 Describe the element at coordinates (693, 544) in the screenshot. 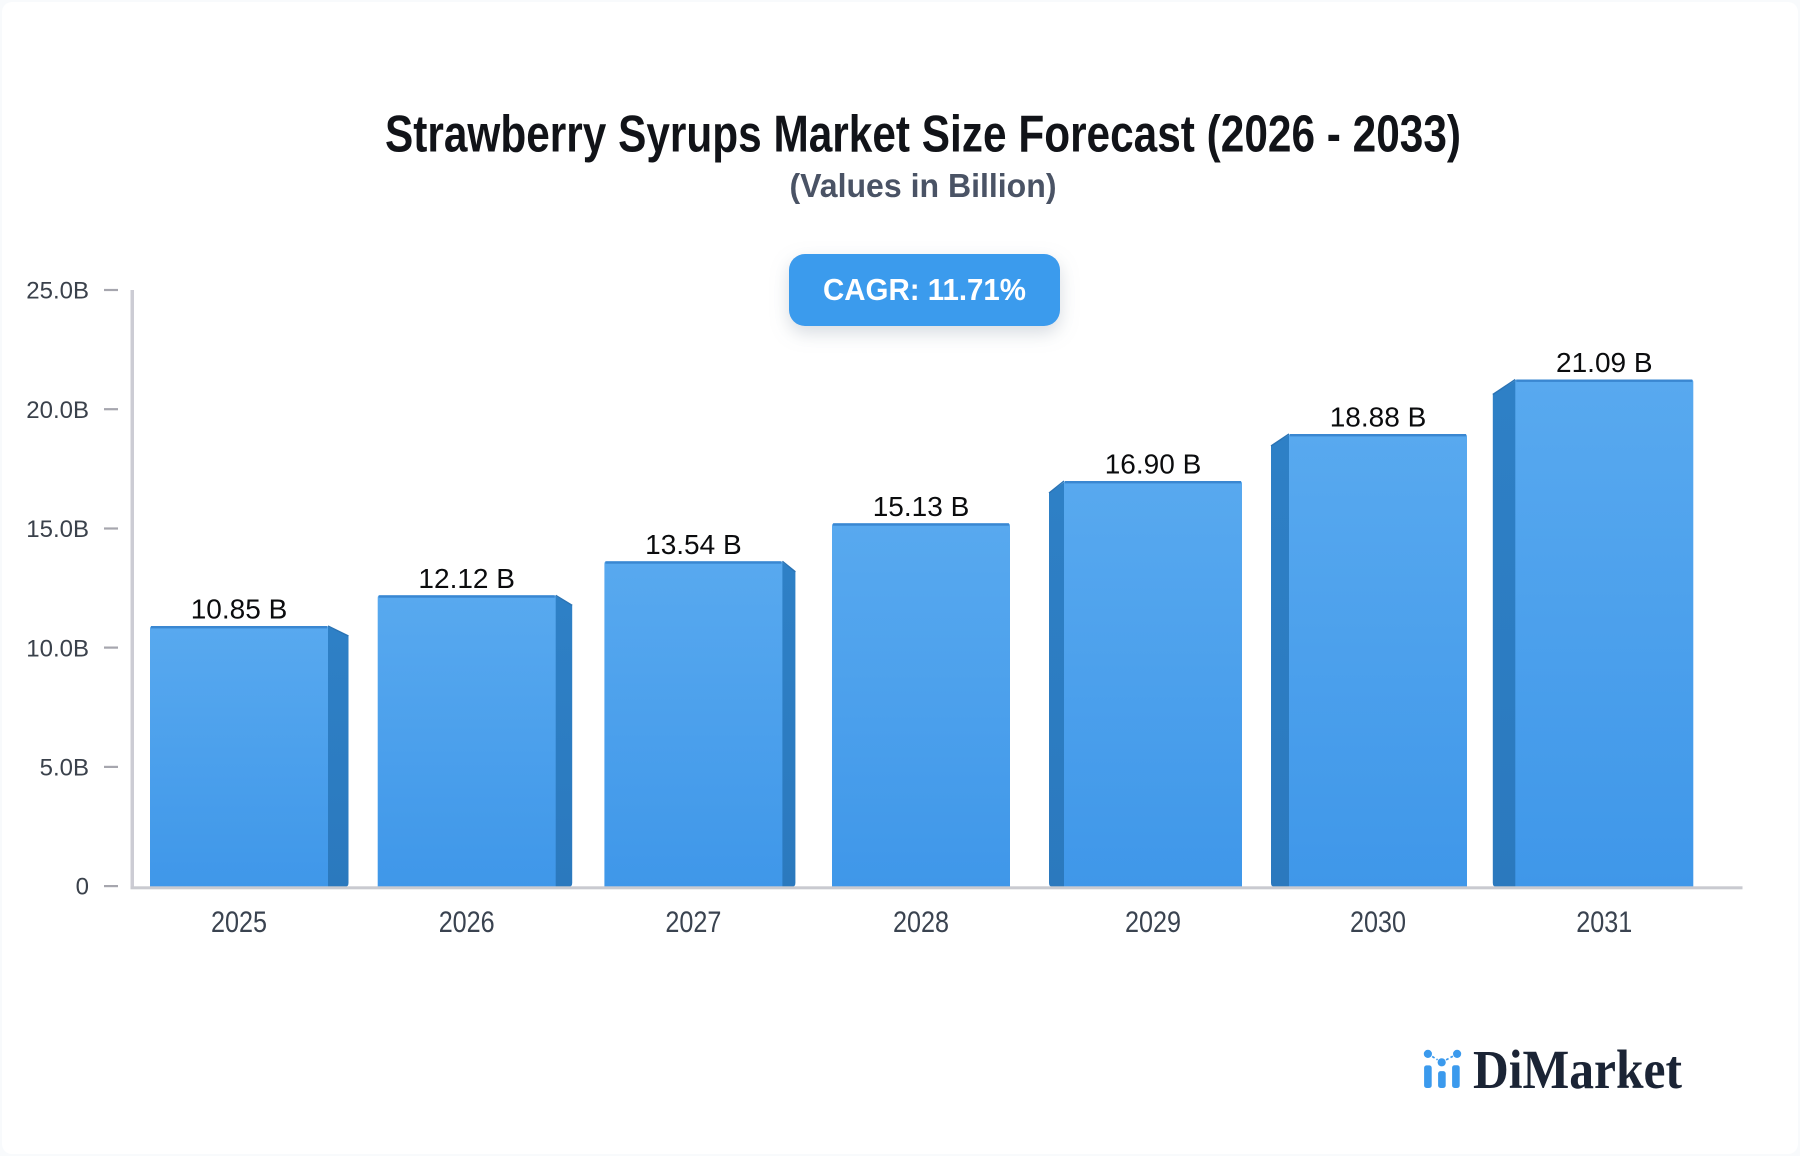

I see `svg-text: 13.54 B` at that location.